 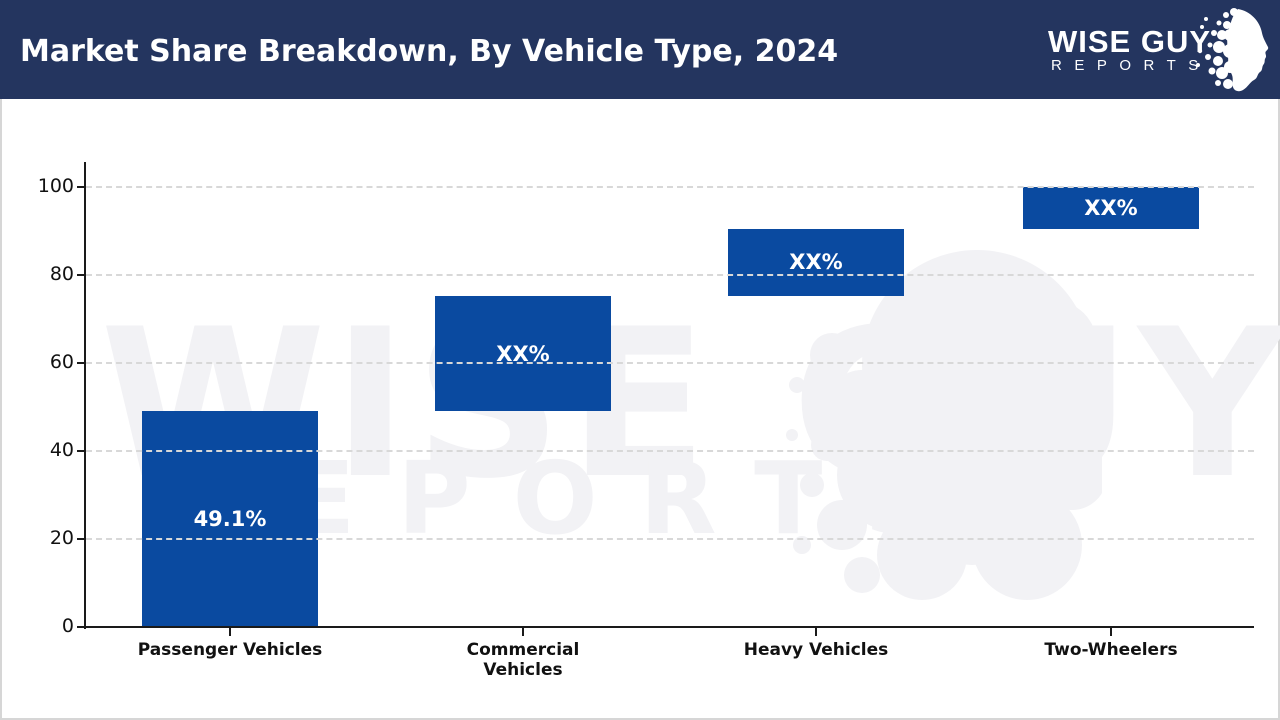 I want to click on y-axis-line, so click(x=85, y=395).